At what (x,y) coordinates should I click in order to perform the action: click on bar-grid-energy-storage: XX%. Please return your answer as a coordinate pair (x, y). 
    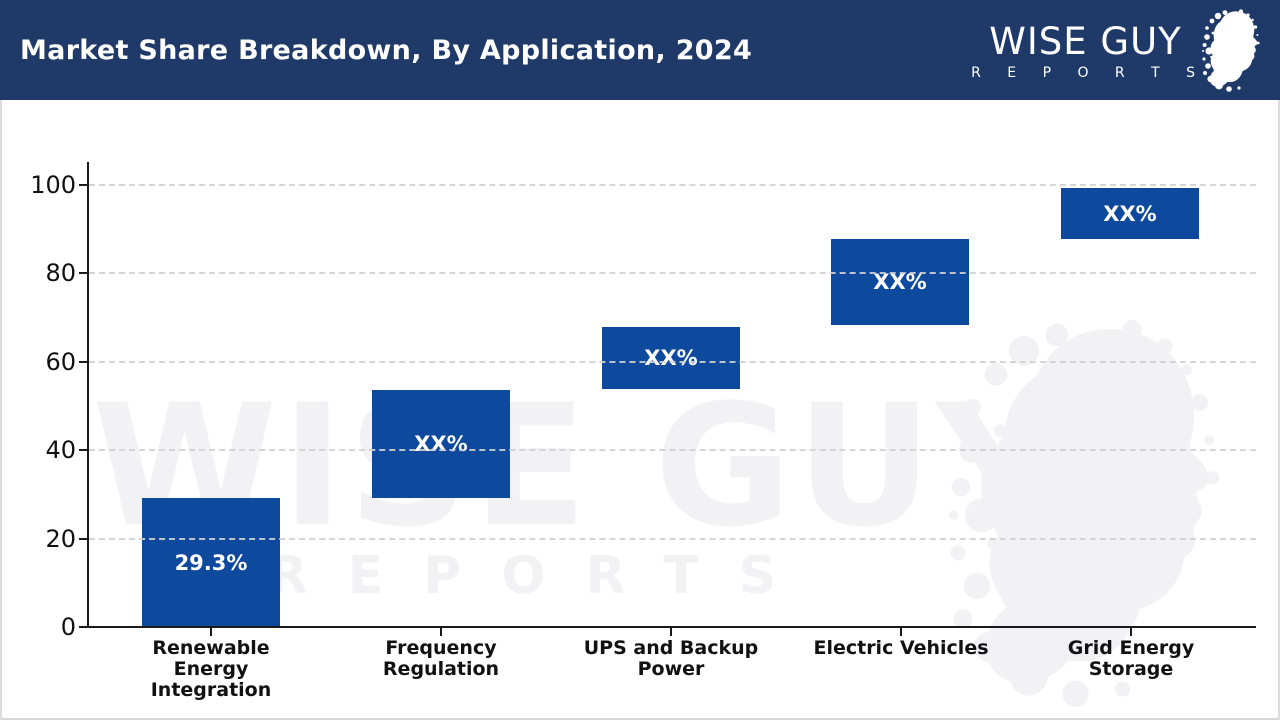
    Looking at the image, I should click on (1130, 213).